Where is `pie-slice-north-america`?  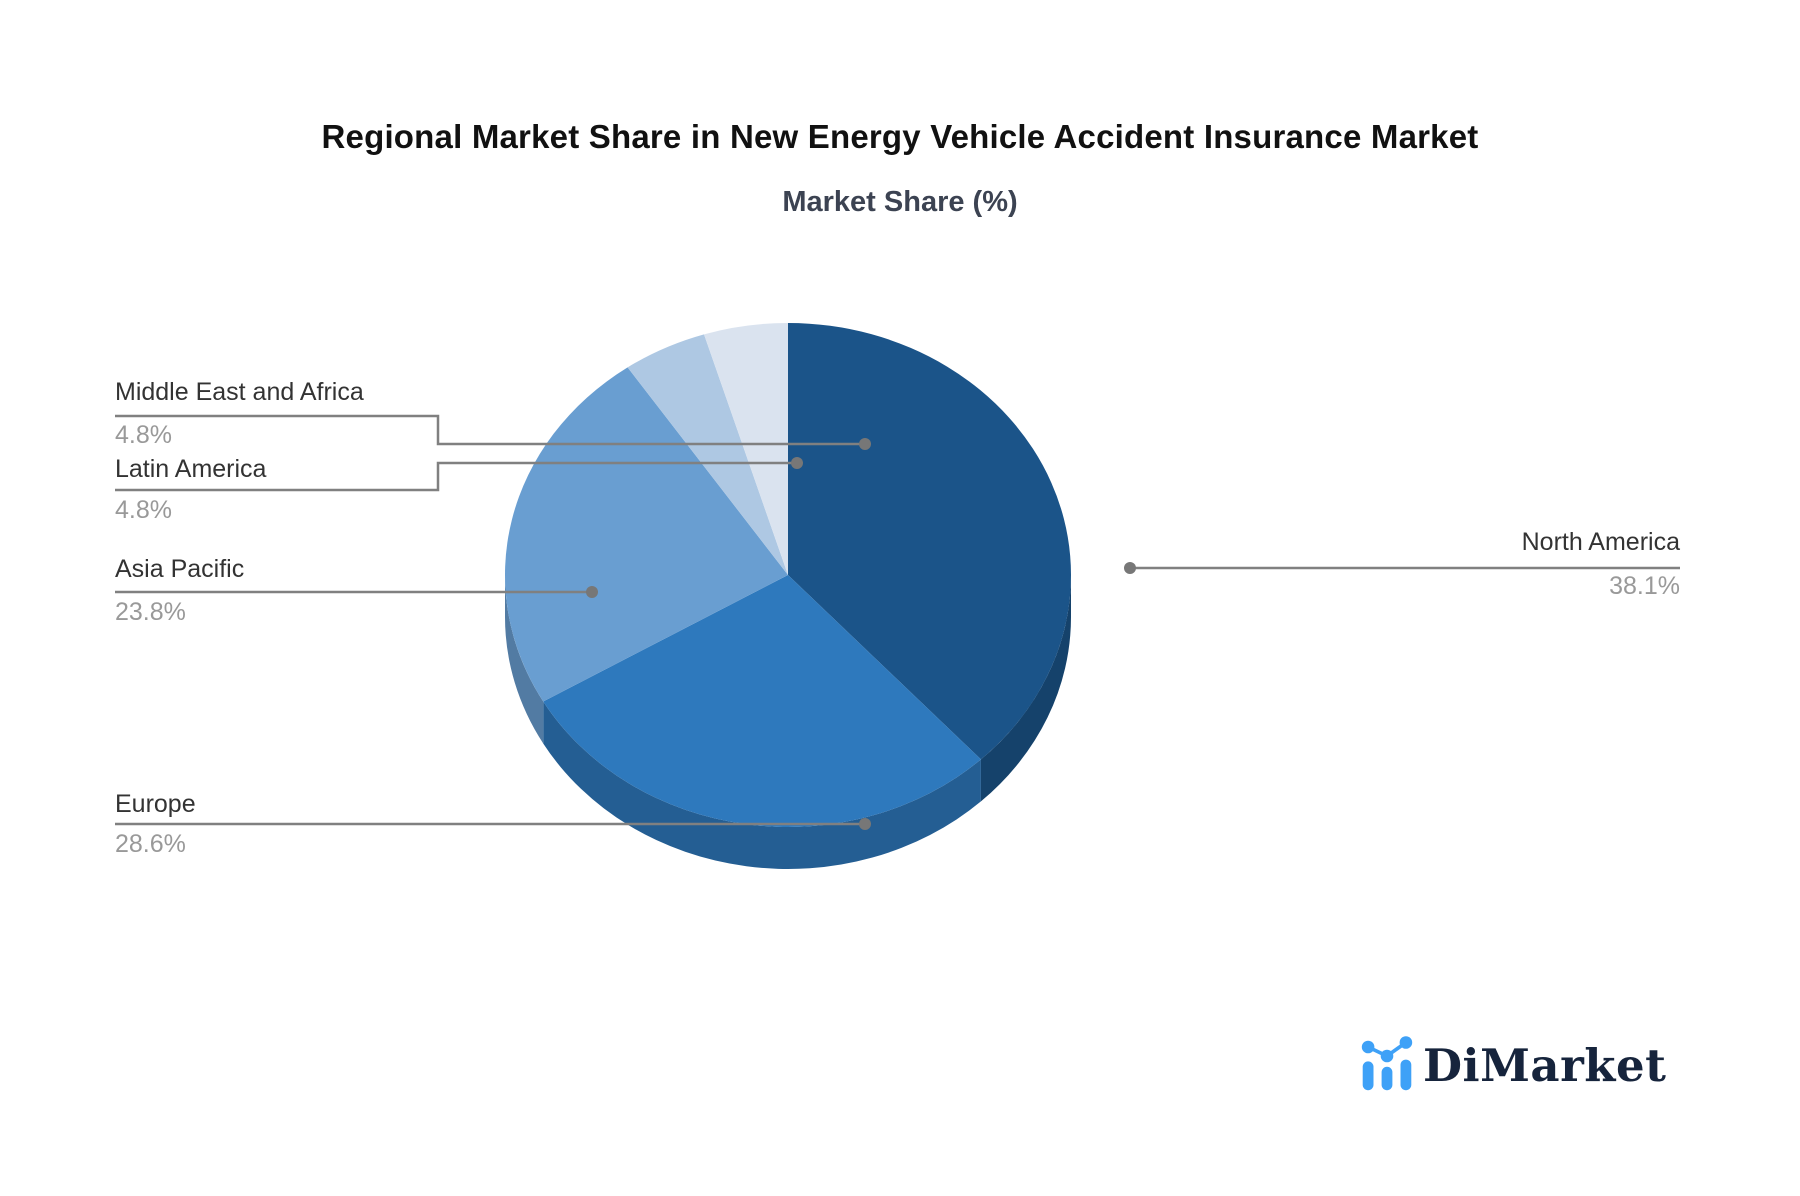
pie-slice-north-america is located at coordinates (930, 541).